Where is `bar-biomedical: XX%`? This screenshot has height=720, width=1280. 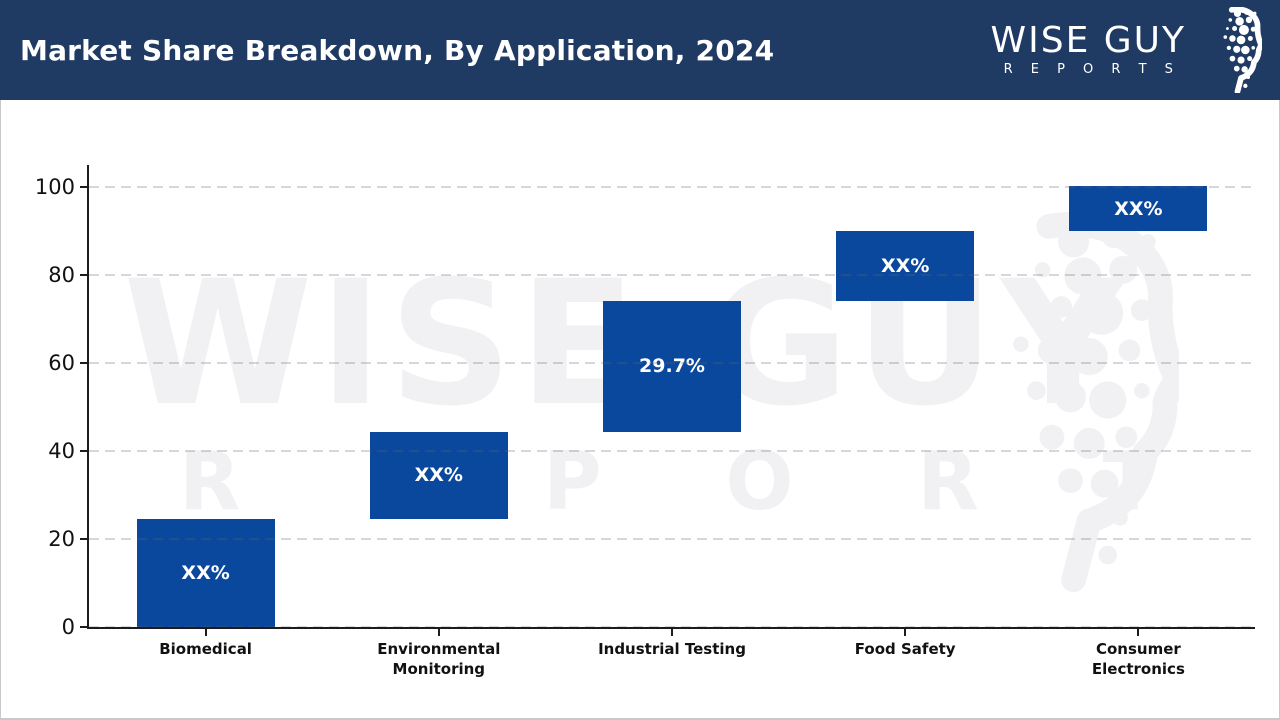
bar-biomedical: XX% is located at coordinates (205, 572).